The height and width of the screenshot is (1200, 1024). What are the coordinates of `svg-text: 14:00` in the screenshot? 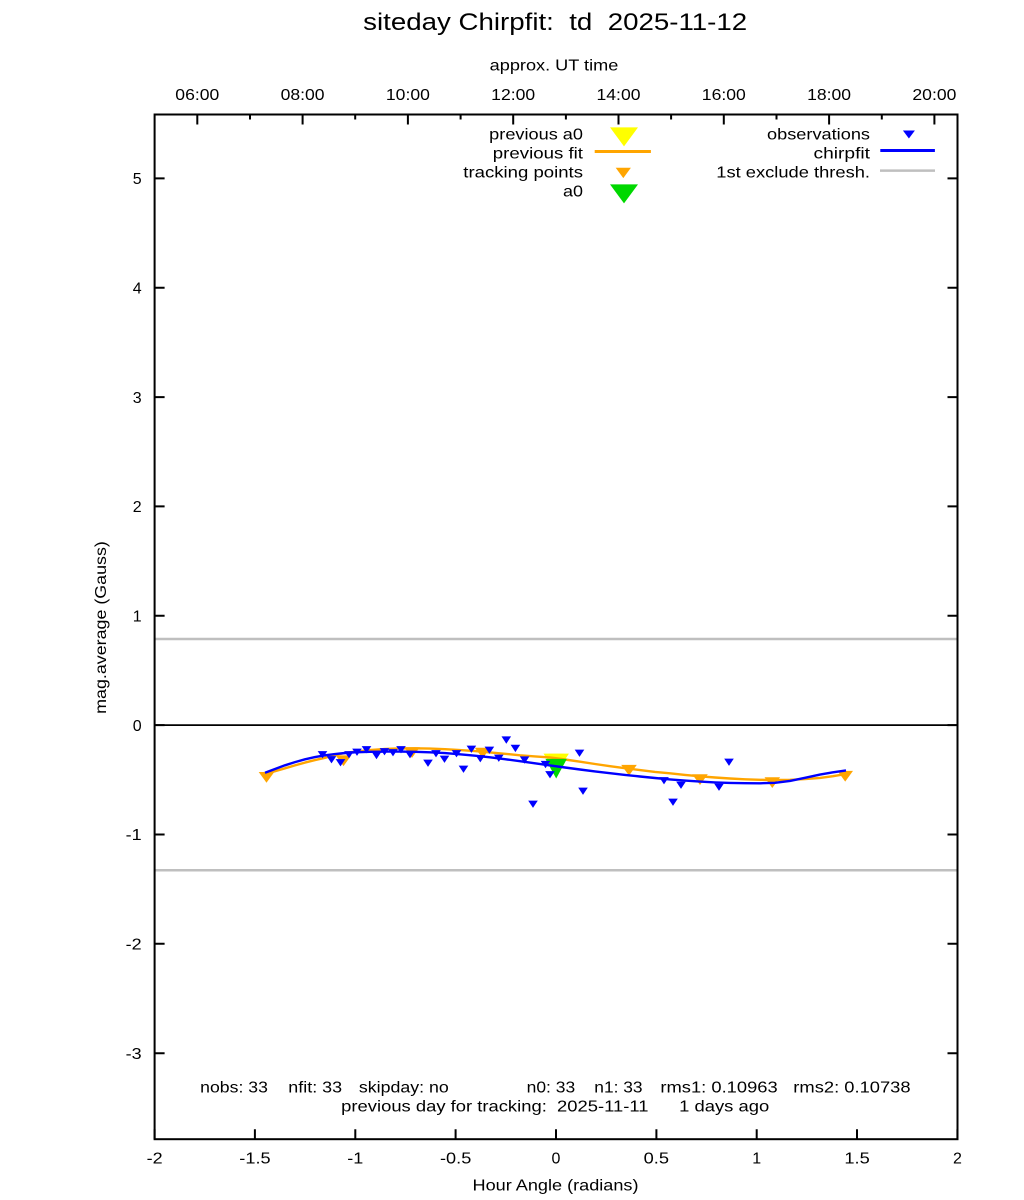 It's located at (619, 95).